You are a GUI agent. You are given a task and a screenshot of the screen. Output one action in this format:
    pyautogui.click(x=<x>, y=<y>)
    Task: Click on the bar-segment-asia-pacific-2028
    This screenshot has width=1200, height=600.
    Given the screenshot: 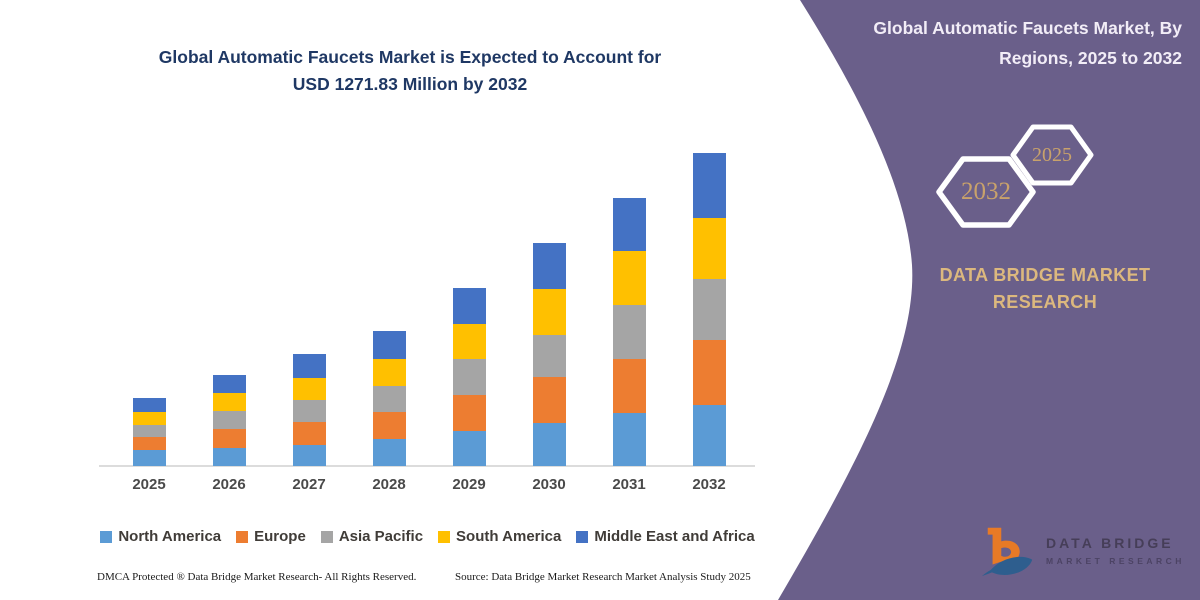 What is the action you would take?
    pyautogui.click(x=389, y=399)
    